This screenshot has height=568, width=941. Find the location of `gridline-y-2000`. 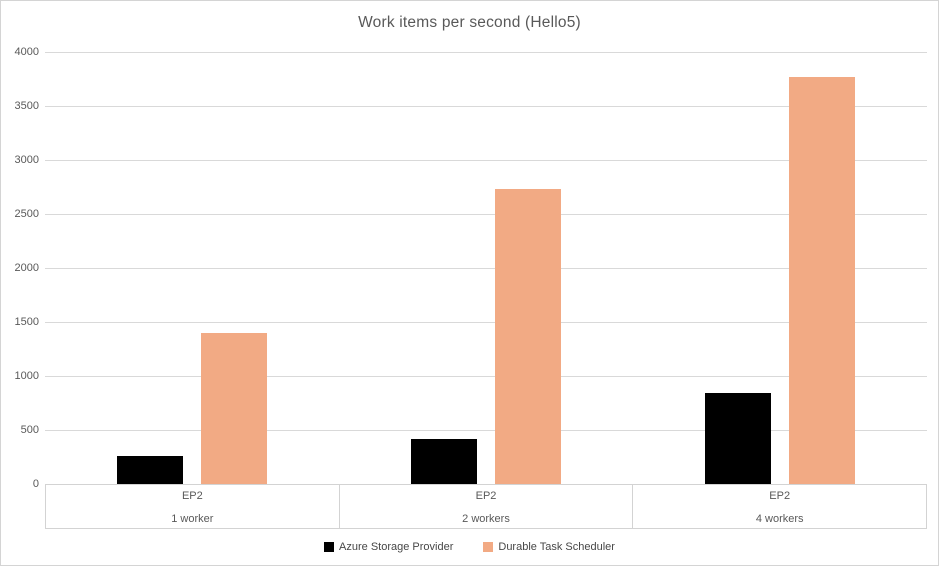

gridline-y-2000 is located at coordinates (486, 268).